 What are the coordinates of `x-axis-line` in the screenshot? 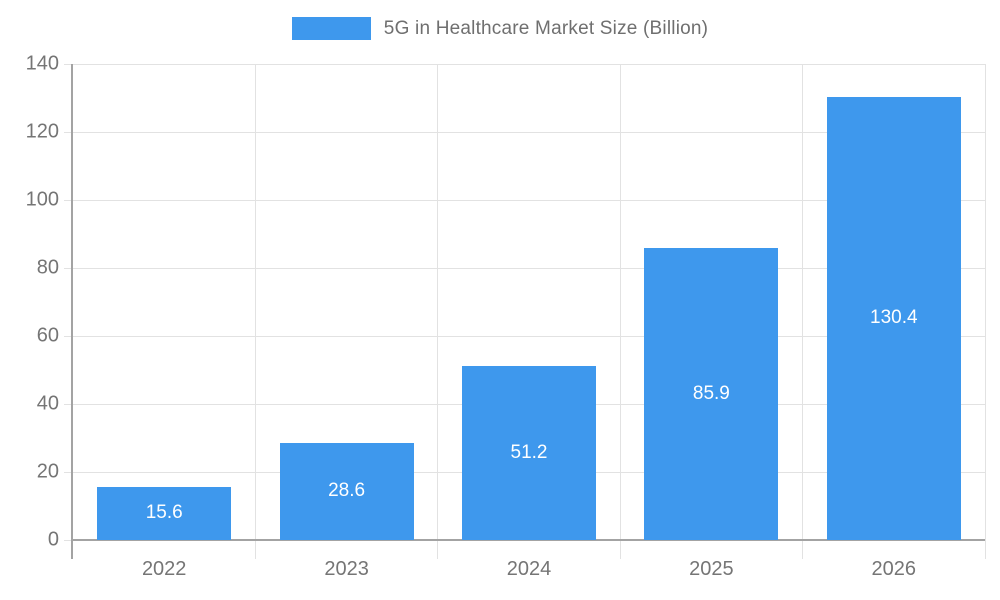 It's located at (529, 540).